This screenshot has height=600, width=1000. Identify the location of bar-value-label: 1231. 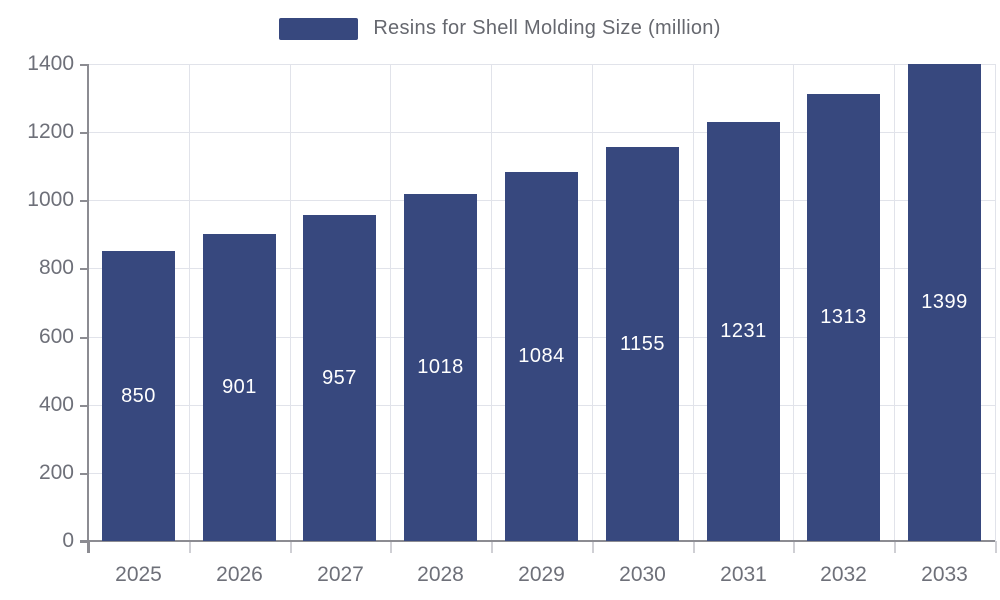
(743, 331).